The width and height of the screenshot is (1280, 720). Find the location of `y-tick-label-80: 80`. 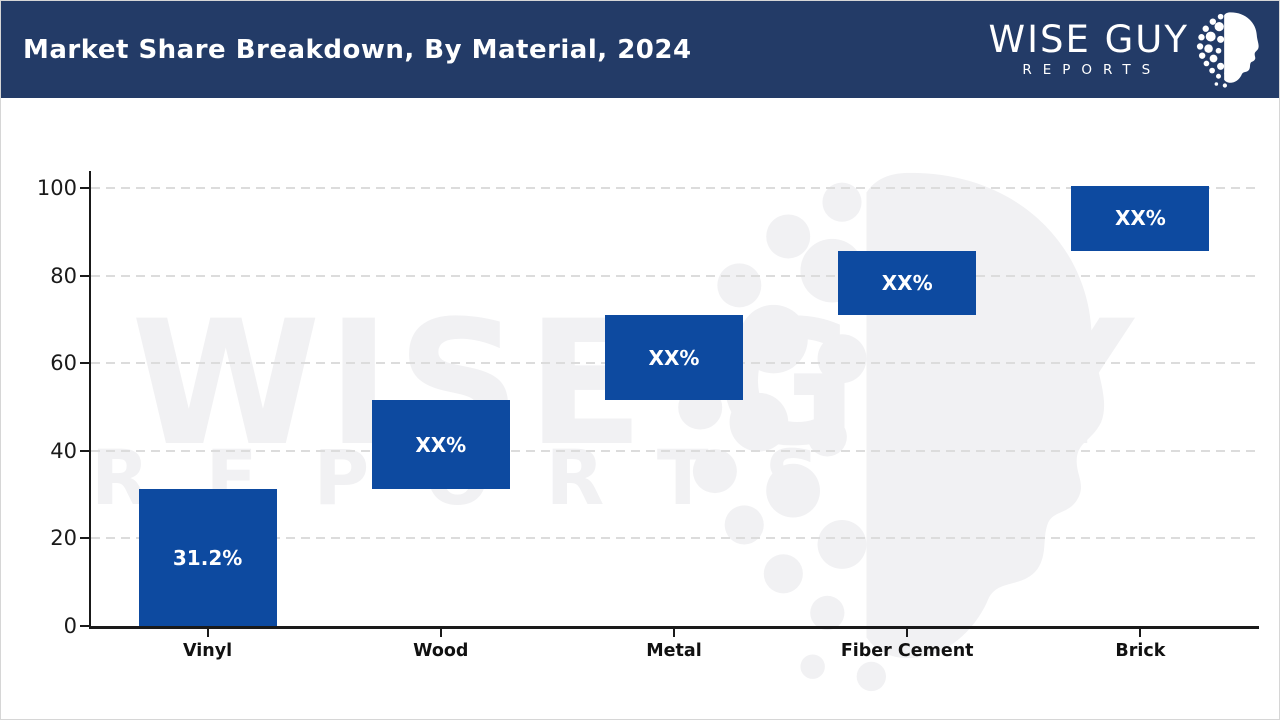

y-tick-label-80: 80 is located at coordinates (63, 275).